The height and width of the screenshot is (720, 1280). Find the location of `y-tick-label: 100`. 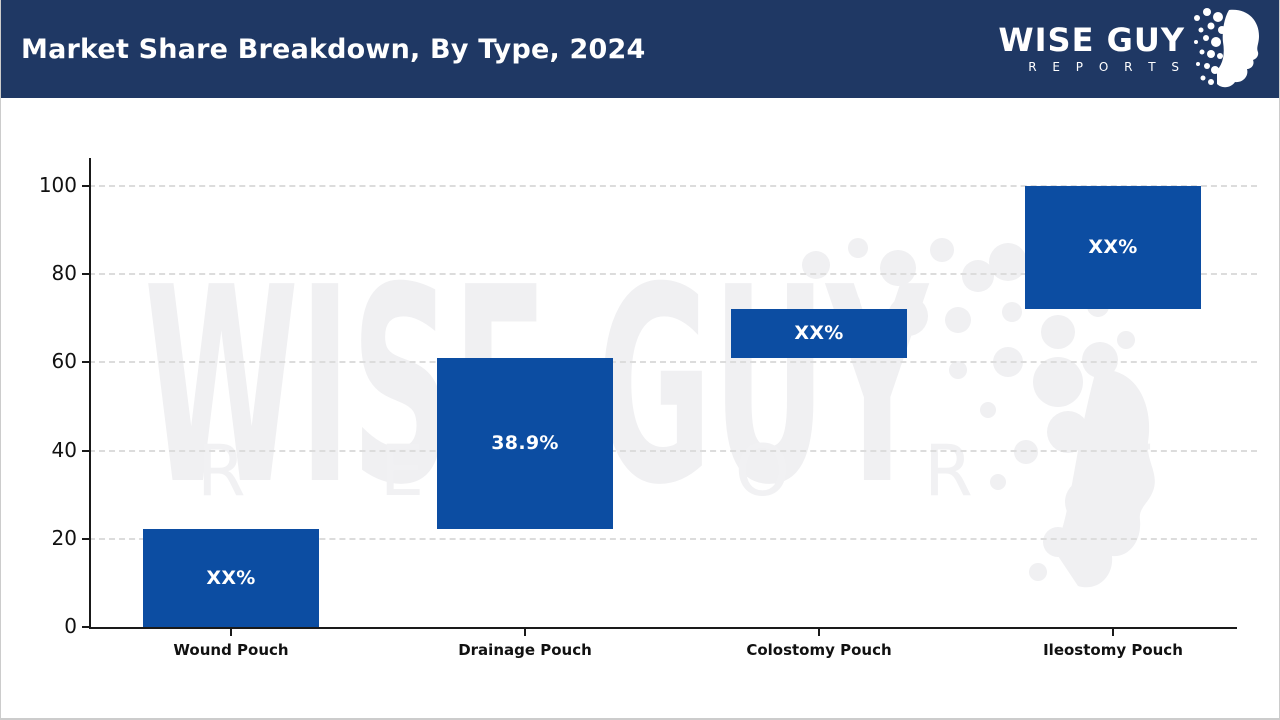

y-tick-label: 100 is located at coordinates (57, 185).